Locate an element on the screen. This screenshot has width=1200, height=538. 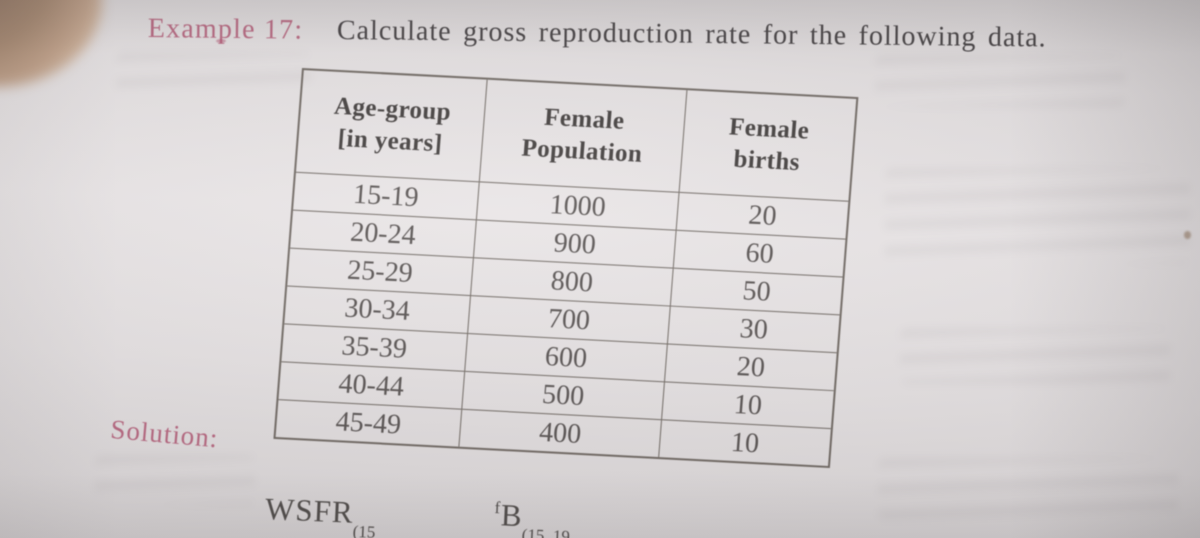
wsfr-text: WSFR is located at coordinates (309, 510).